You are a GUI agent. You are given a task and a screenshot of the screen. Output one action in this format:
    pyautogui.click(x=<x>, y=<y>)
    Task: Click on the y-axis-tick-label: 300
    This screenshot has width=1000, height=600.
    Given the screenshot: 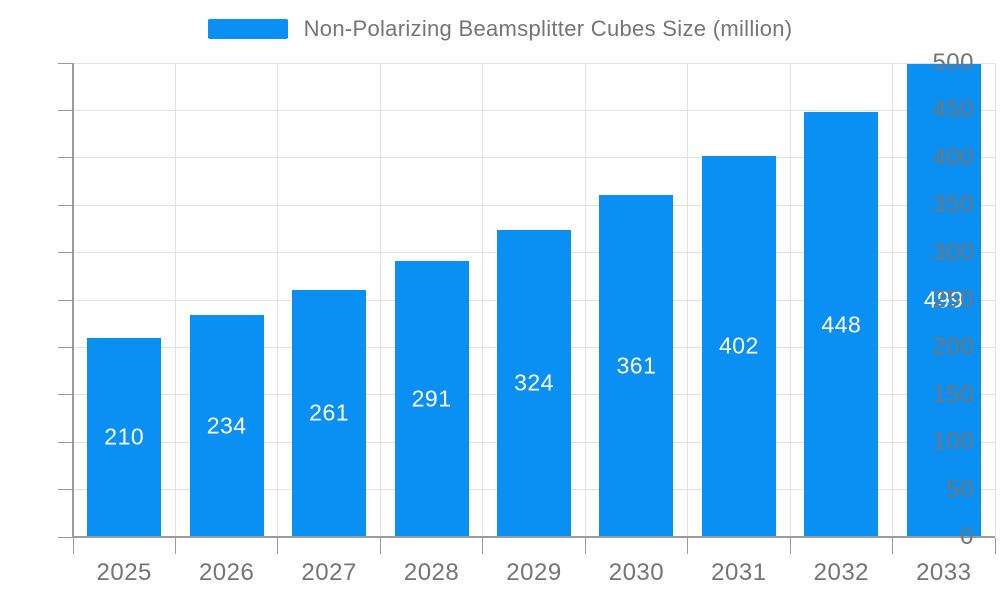 What is the action you would take?
    pyautogui.click(x=953, y=252)
    